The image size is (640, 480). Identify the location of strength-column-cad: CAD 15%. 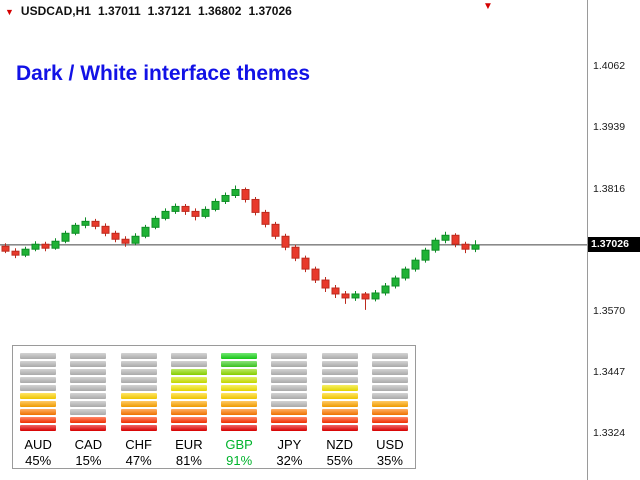
(88, 410).